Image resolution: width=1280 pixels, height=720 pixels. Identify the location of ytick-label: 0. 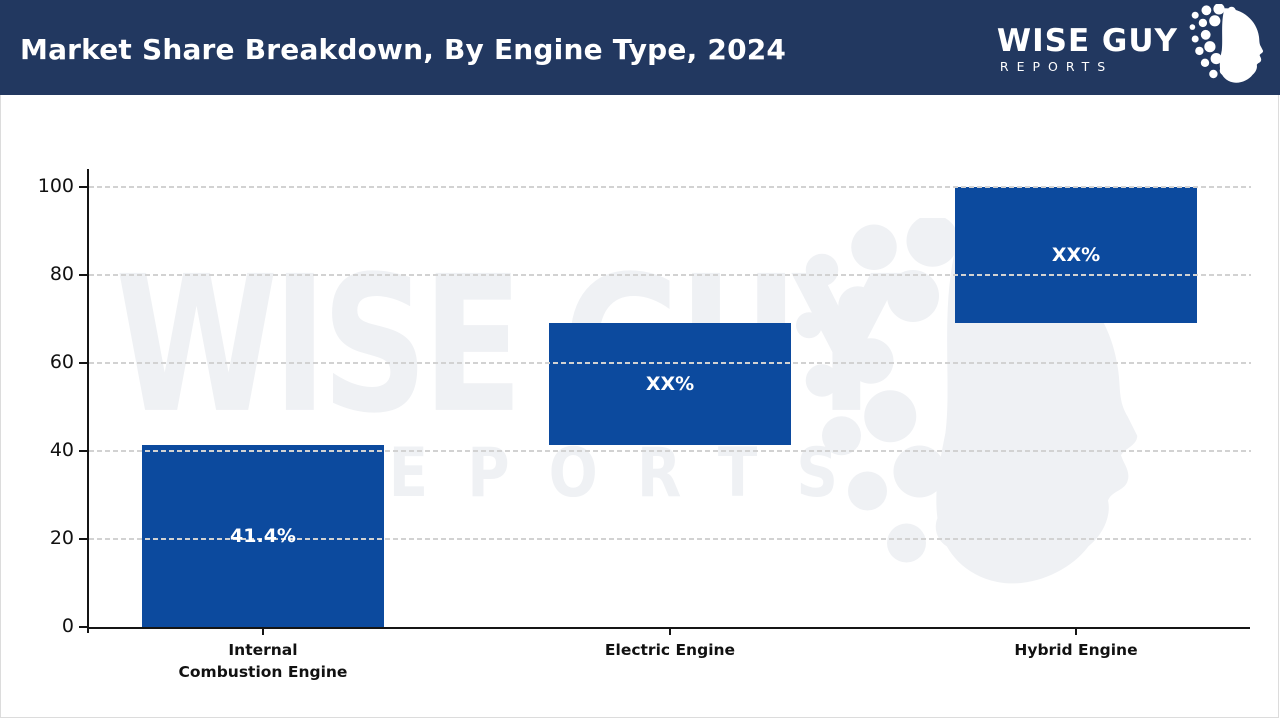
(67, 626).